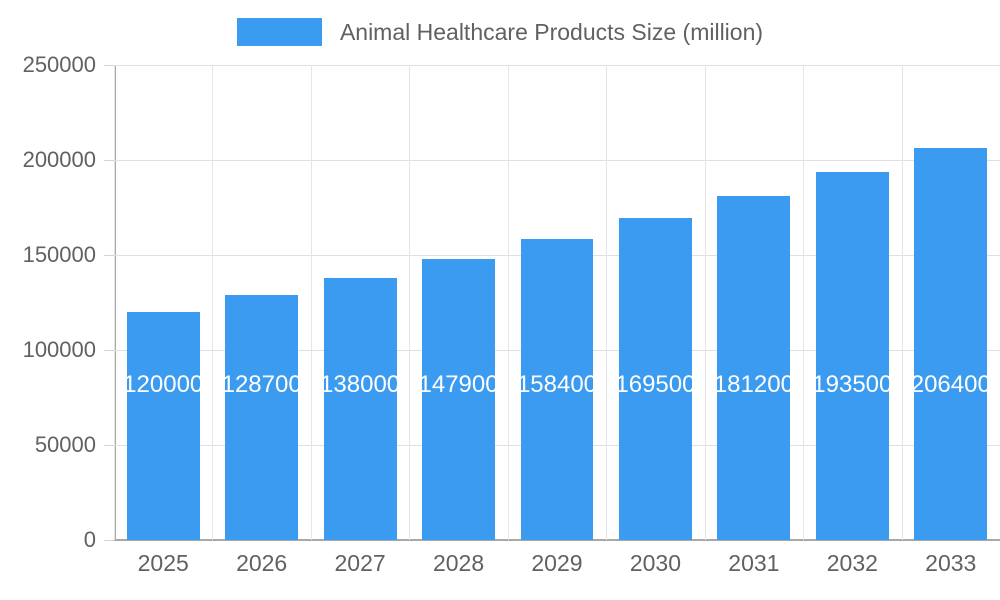  What do you see at coordinates (59, 349) in the screenshot?
I see `y-tick-label: 100000` at bounding box center [59, 349].